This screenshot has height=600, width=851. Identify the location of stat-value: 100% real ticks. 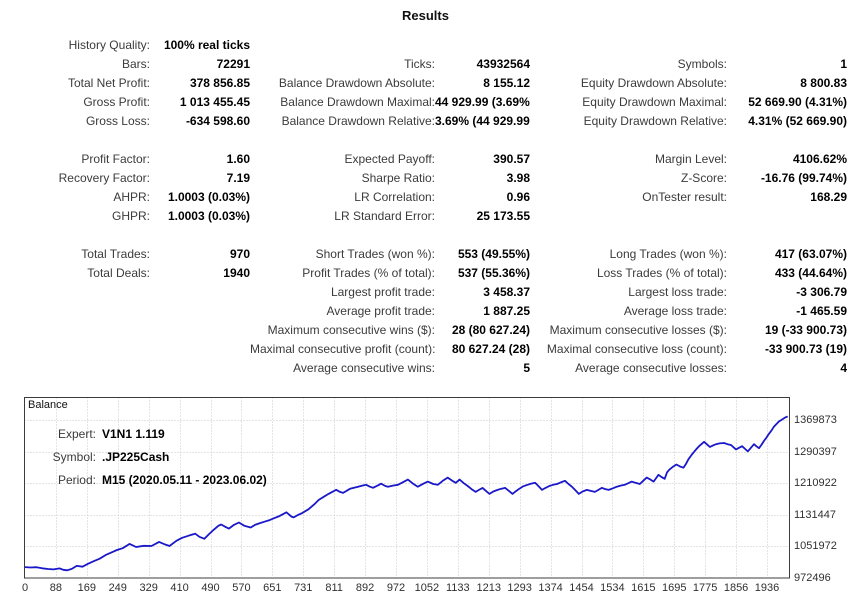
(206, 45).